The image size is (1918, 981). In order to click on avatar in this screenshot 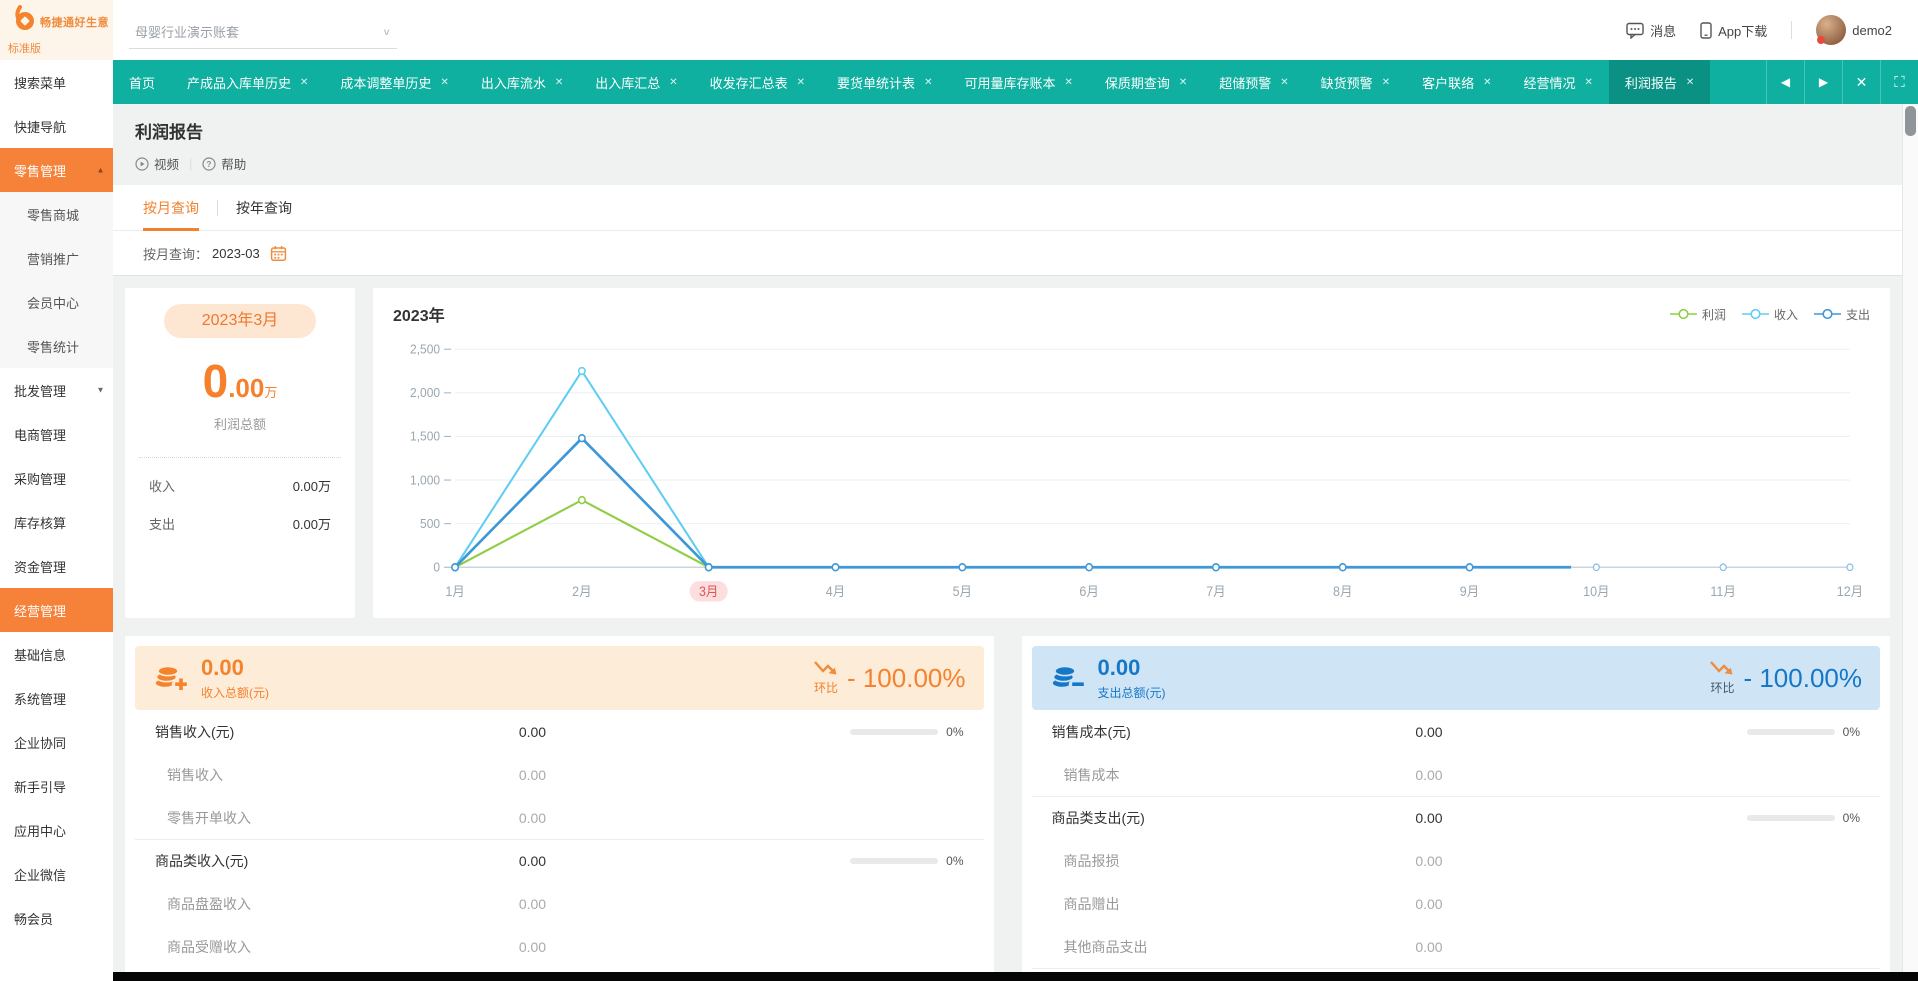, I will do `click(1831, 30)`.